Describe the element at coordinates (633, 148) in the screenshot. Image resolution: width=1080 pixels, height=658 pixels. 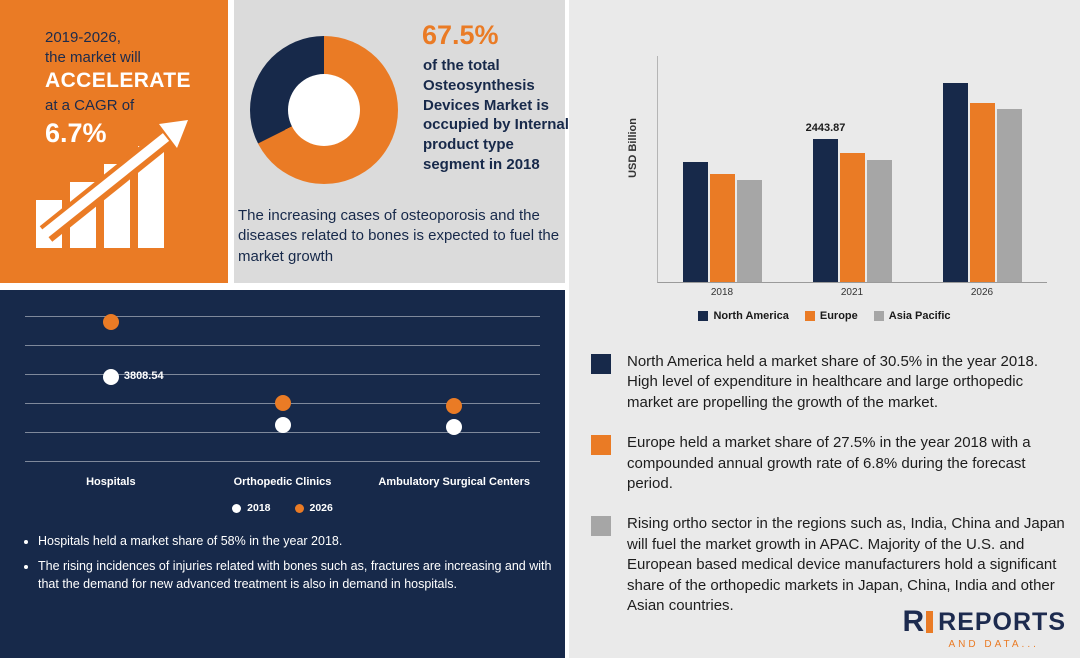
I see `bar-chart-ylabel: USD Billion` at that location.